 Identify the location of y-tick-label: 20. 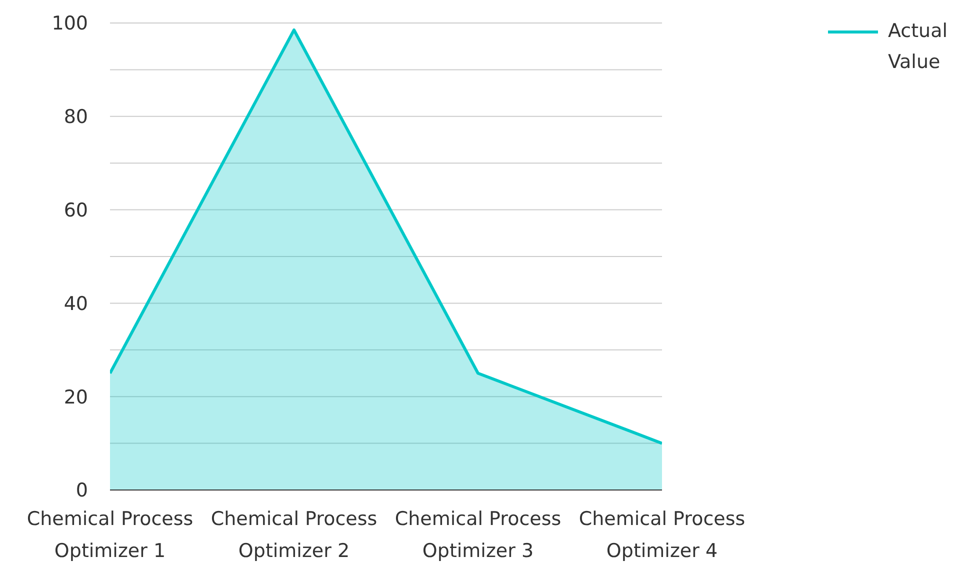
(76, 397).